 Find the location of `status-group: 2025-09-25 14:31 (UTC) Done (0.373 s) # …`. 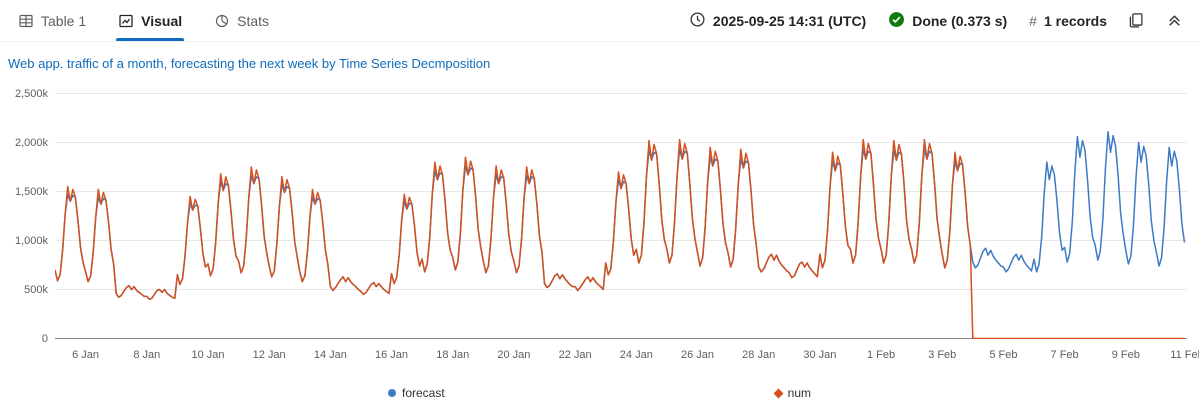

status-group: 2025-09-25 14:31 (UTC) Done (0.373 s) # … is located at coordinates (937, 20).